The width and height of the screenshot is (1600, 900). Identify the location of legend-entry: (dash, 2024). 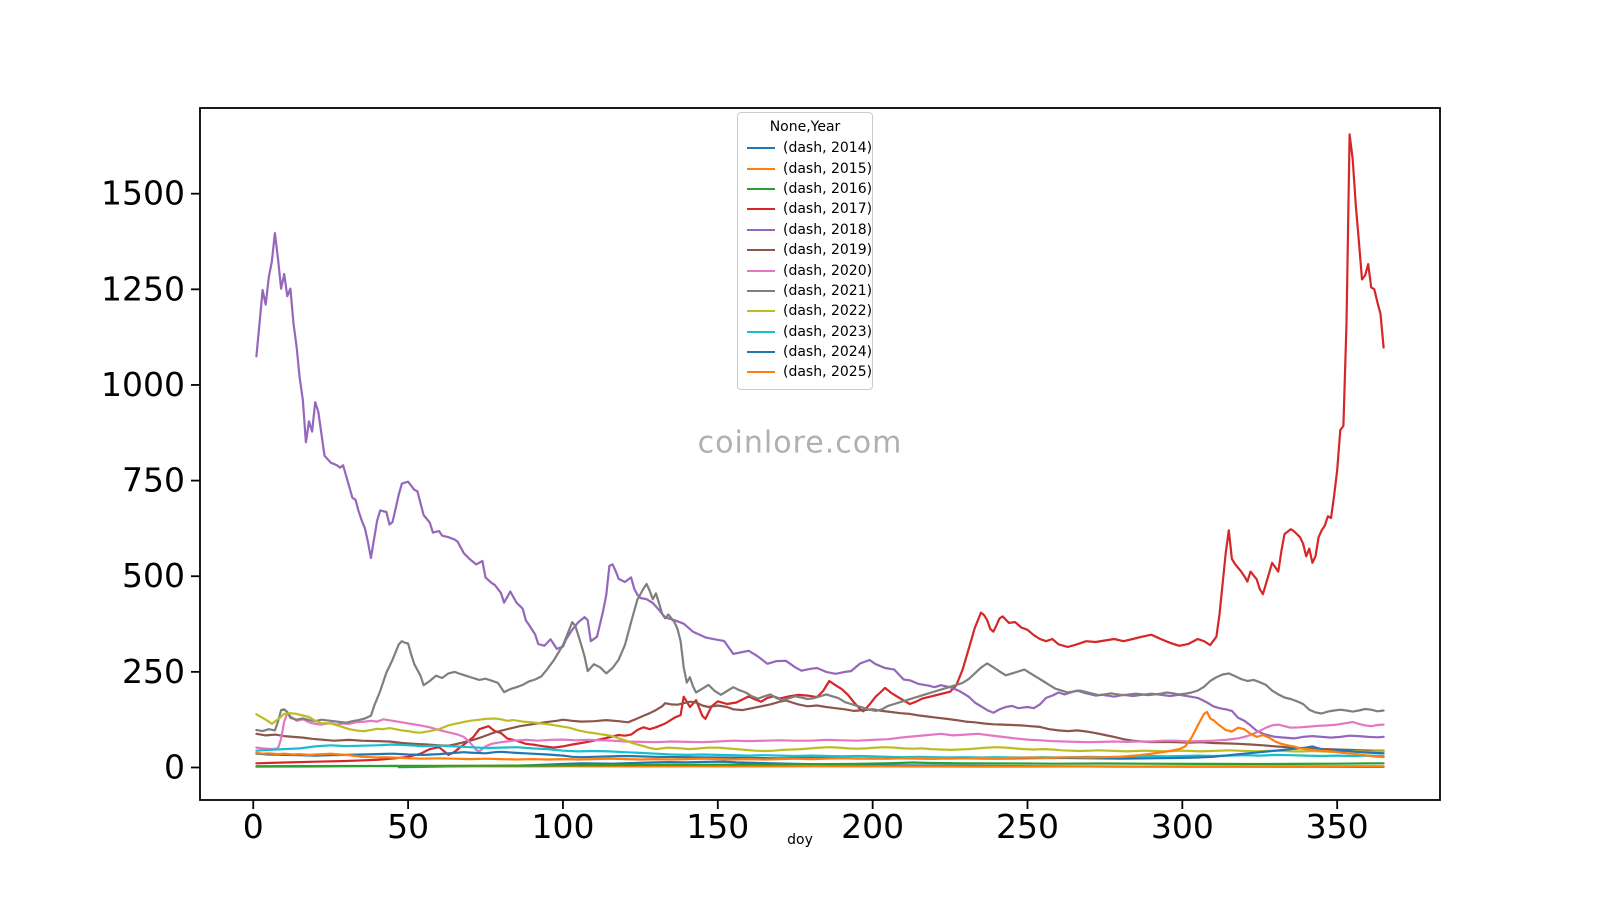
(805, 352).